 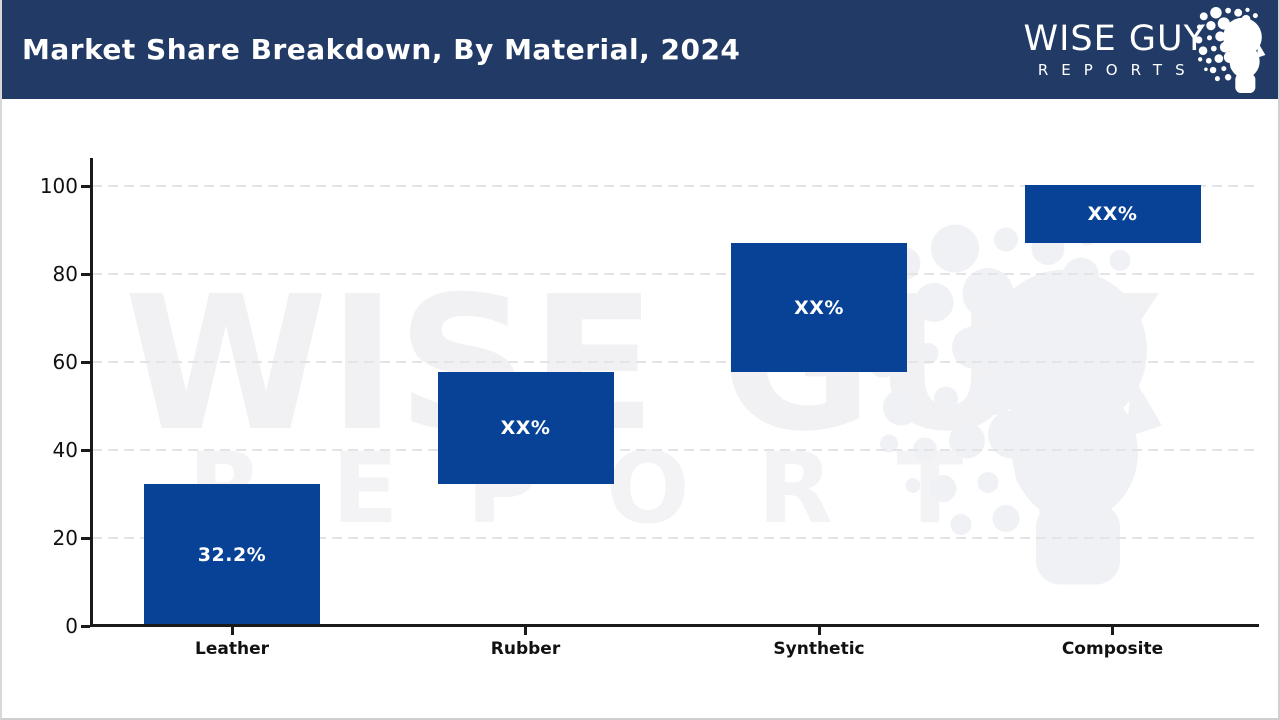 I want to click on brand-logo: WISE GUY REPORTS, so click(x=1146, y=50).